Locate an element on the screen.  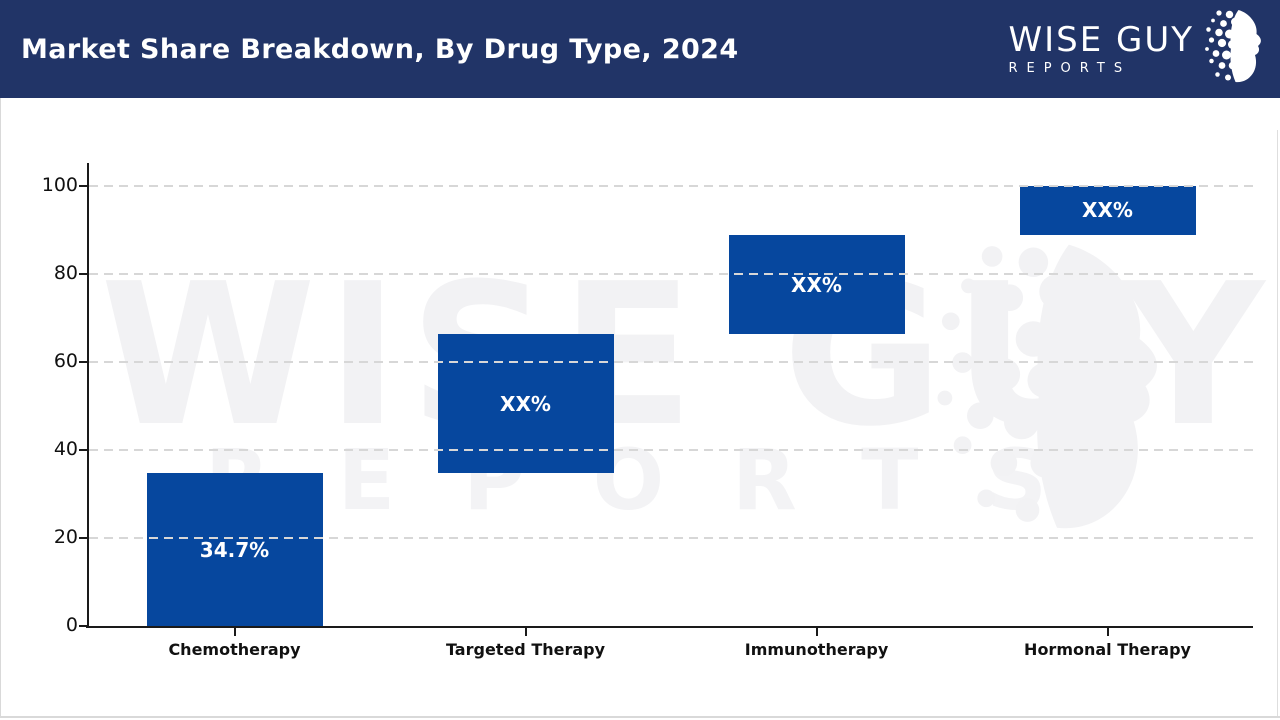
brand-logo: WISE GUY REPORTS is located at coordinates (1137, 49).